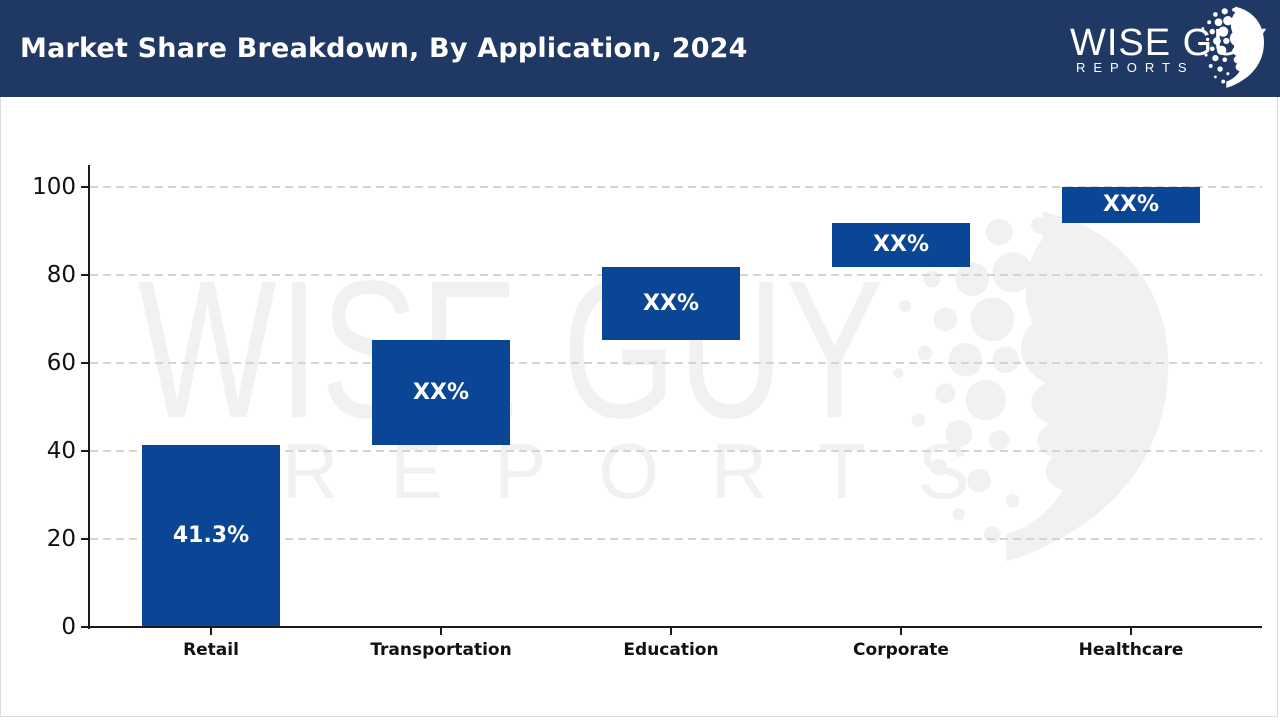  Describe the element at coordinates (441, 650) in the screenshot. I see `x-category-label: Transportation` at that location.